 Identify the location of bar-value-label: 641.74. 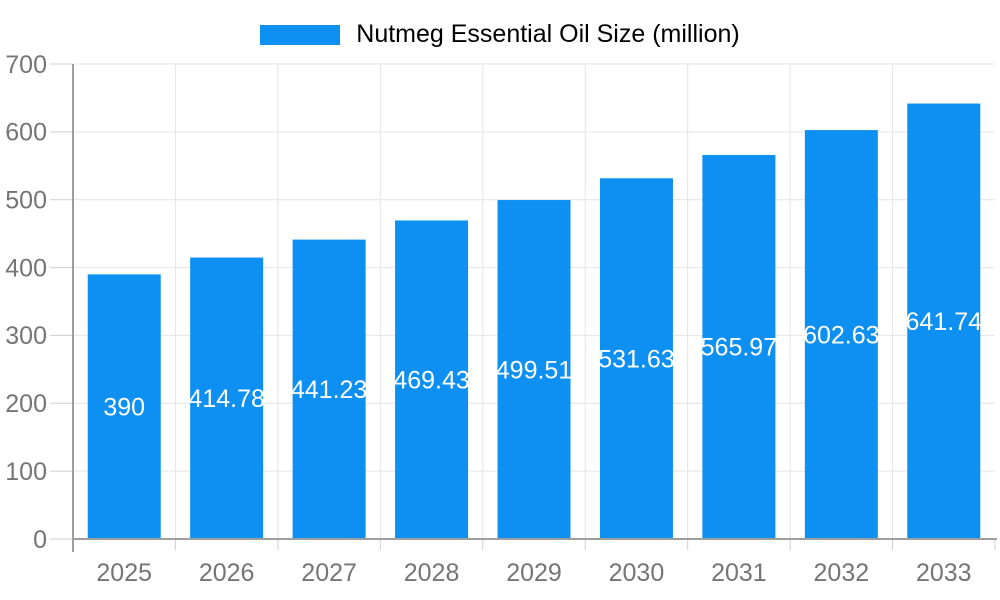
(944, 322).